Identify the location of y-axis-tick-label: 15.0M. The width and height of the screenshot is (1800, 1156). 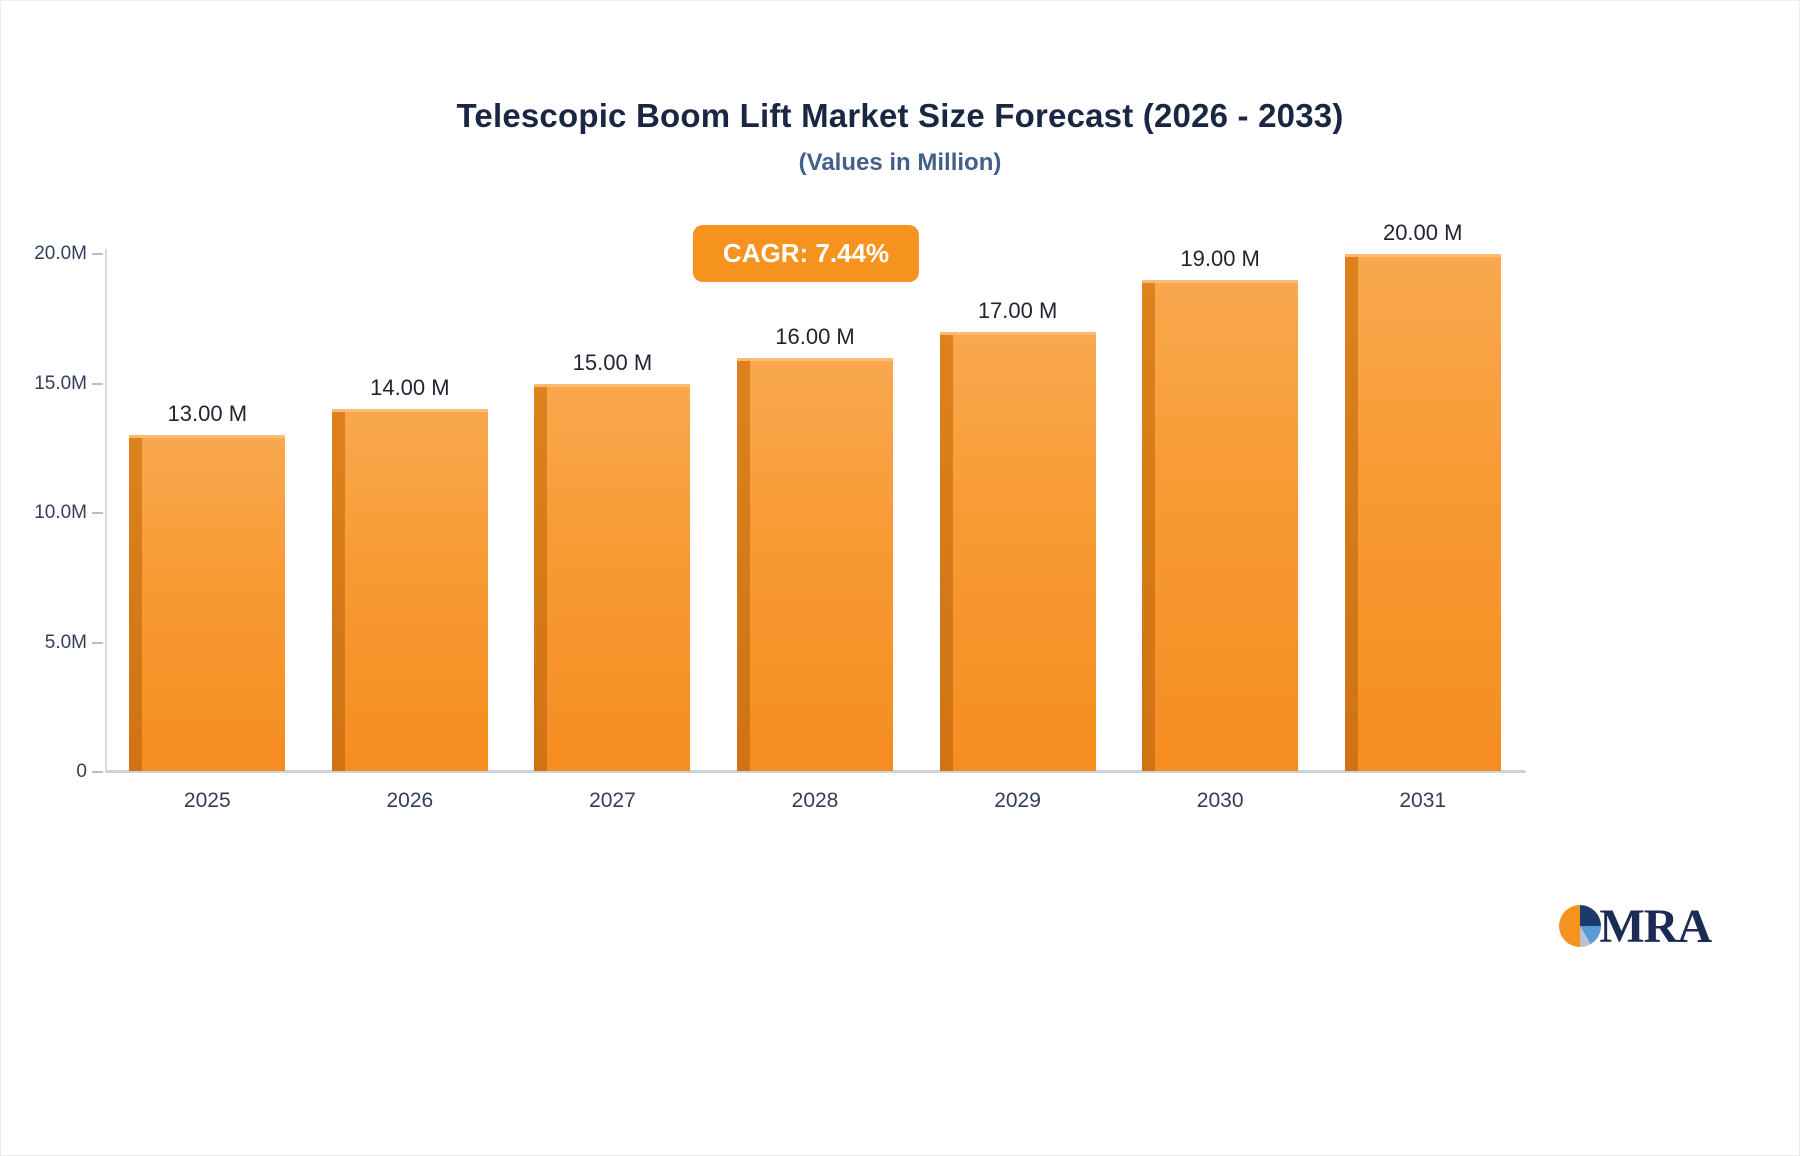
(60, 383).